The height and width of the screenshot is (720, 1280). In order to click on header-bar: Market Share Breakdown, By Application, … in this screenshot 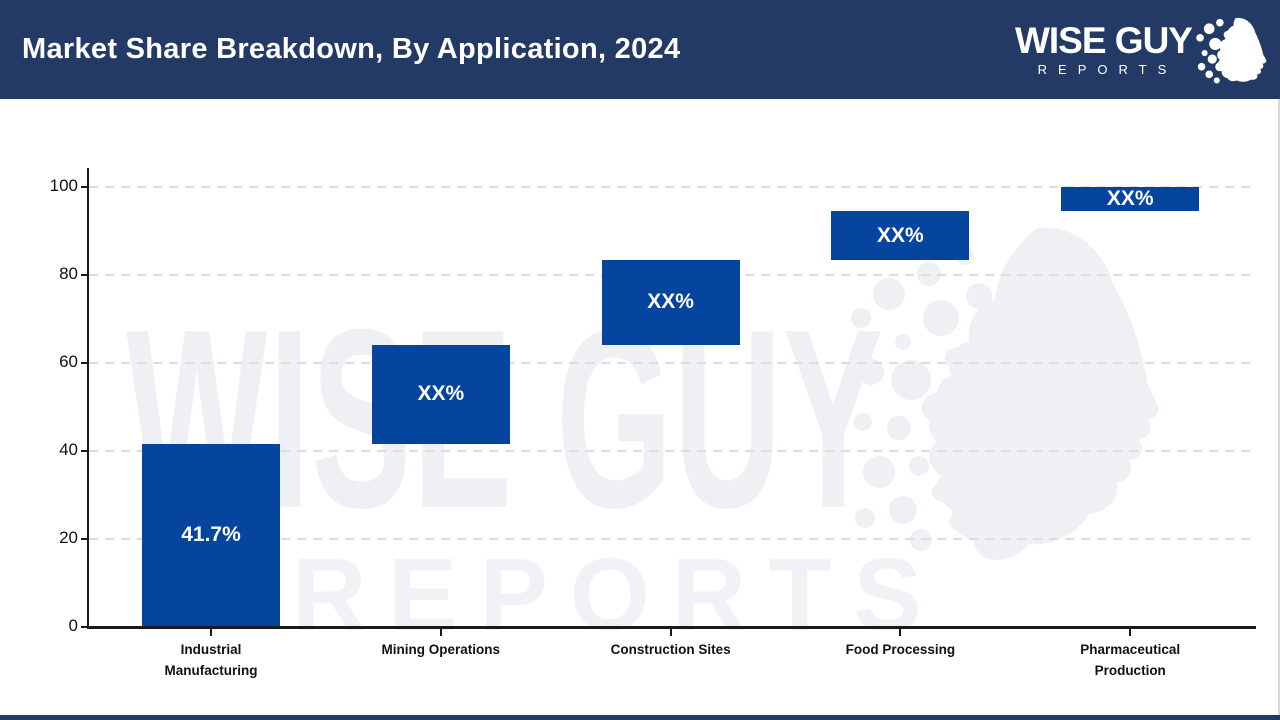, I will do `click(640, 49)`.